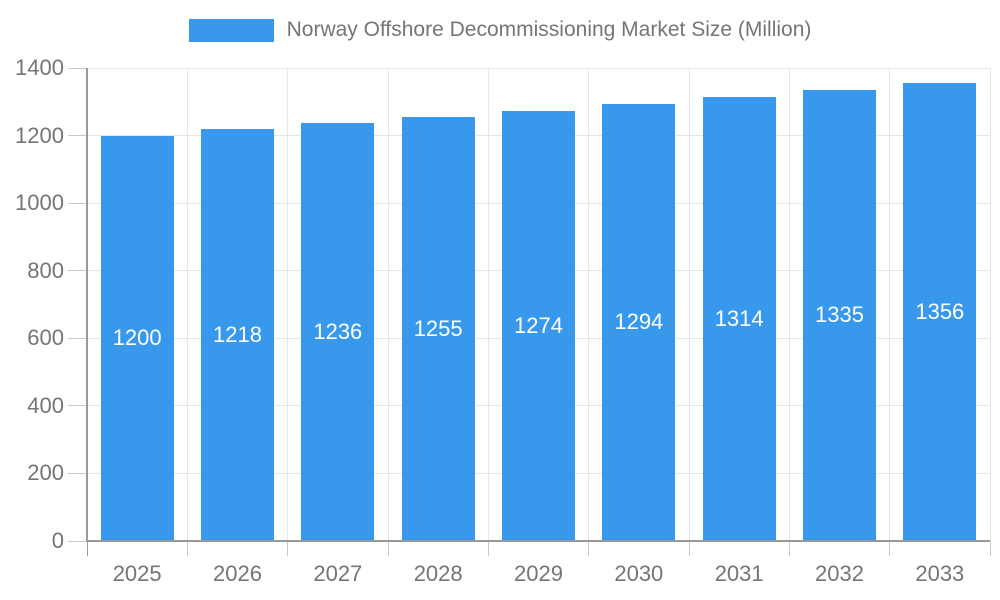 This screenshot has width=1000, height=600. What do you see at coordinates (639, 573) in the screenshot?
I see `x-tick-label: 2030` at bounding box center [639, 573].